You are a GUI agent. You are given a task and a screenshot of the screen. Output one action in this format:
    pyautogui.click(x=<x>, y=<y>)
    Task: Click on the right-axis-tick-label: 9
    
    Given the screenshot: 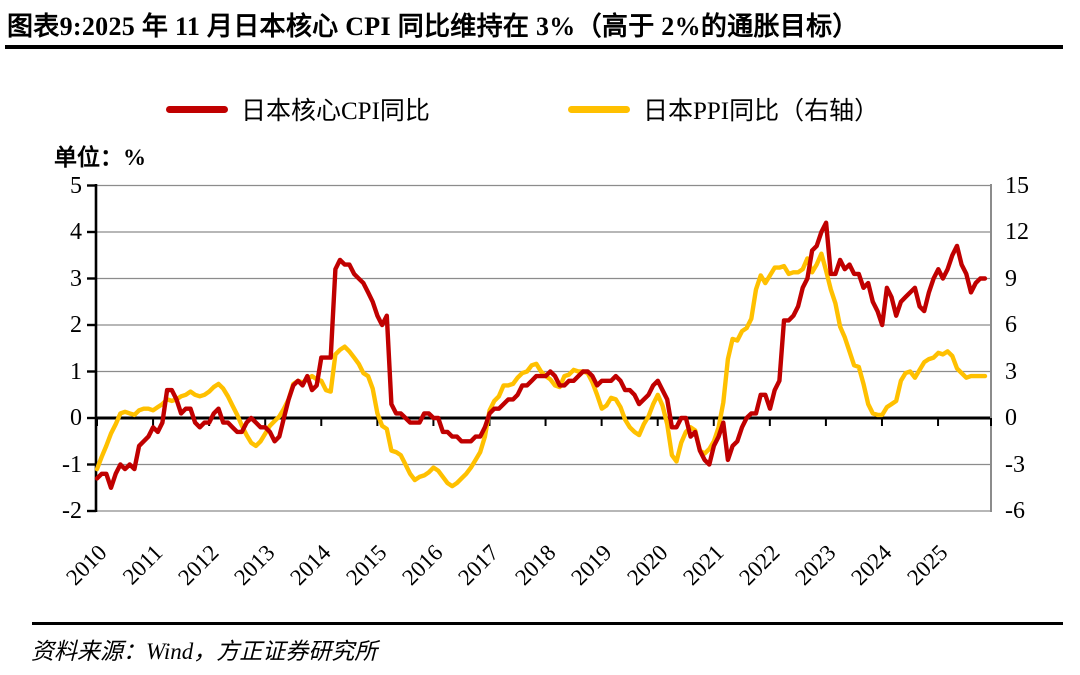 What is the action you would take?
    pyautogui.click(x=1011, y=278)
    